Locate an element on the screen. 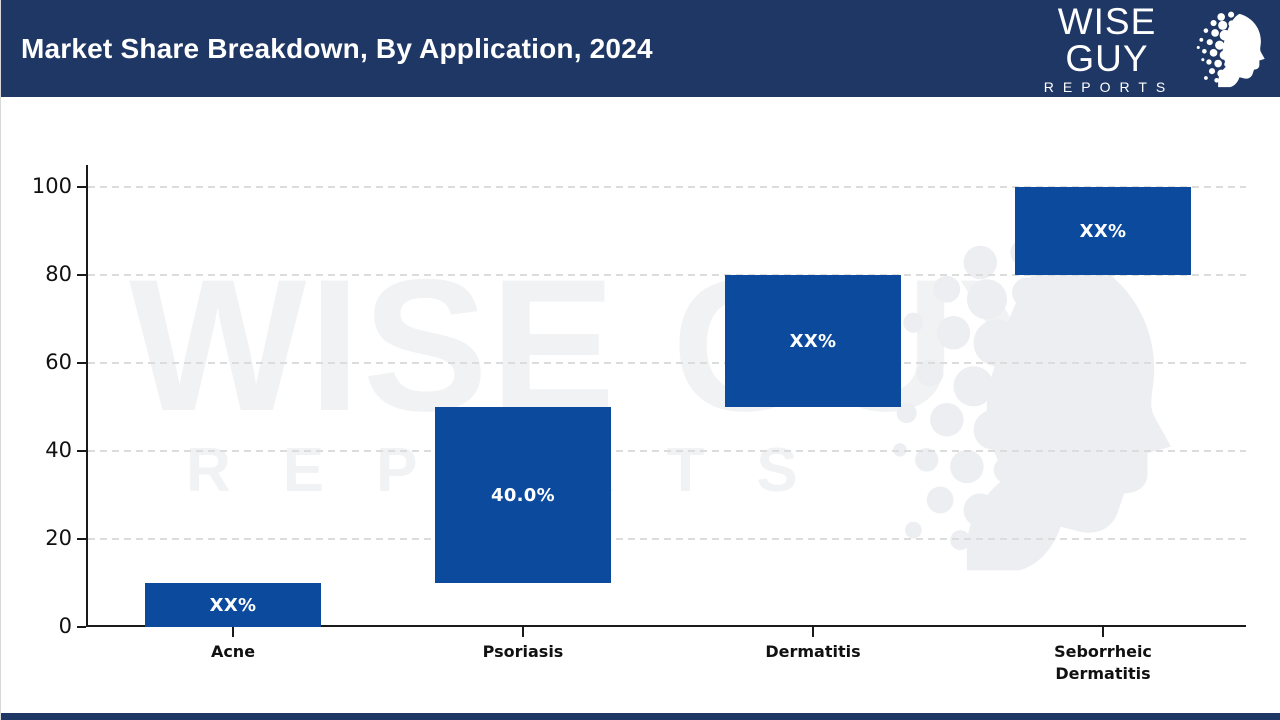 This screenshot has width=1280, height=720. bar-value-label: 40.0% is located at coordinates (523, 495).